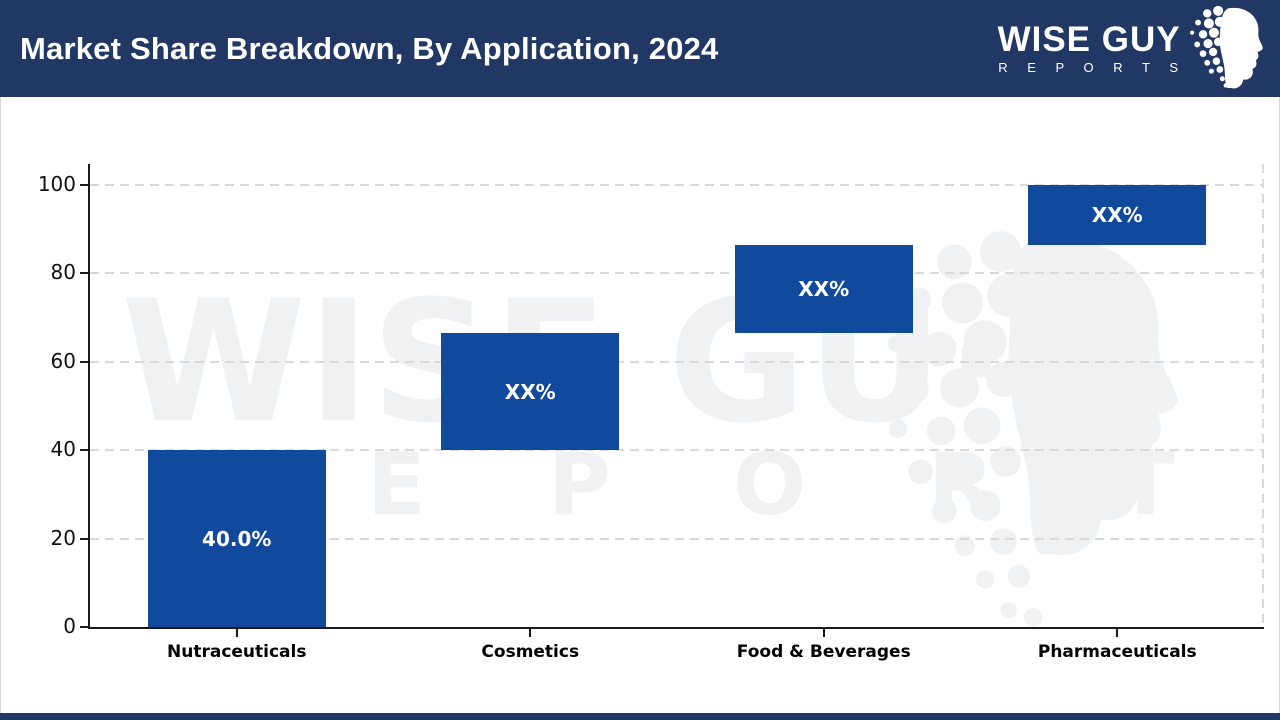 This screenshot has height=720, width=1280. Describe the element at coordinates (63, 272) in the screenshot. I see `y-tick-label: 80` at that location.